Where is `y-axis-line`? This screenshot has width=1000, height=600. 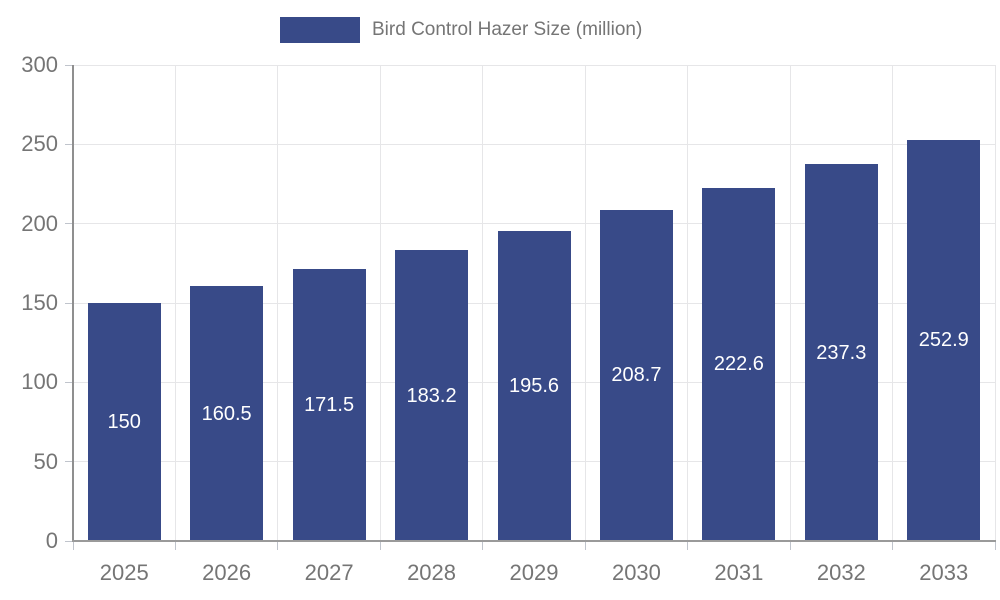 y-axis-line is located at coordinates (73, 303).